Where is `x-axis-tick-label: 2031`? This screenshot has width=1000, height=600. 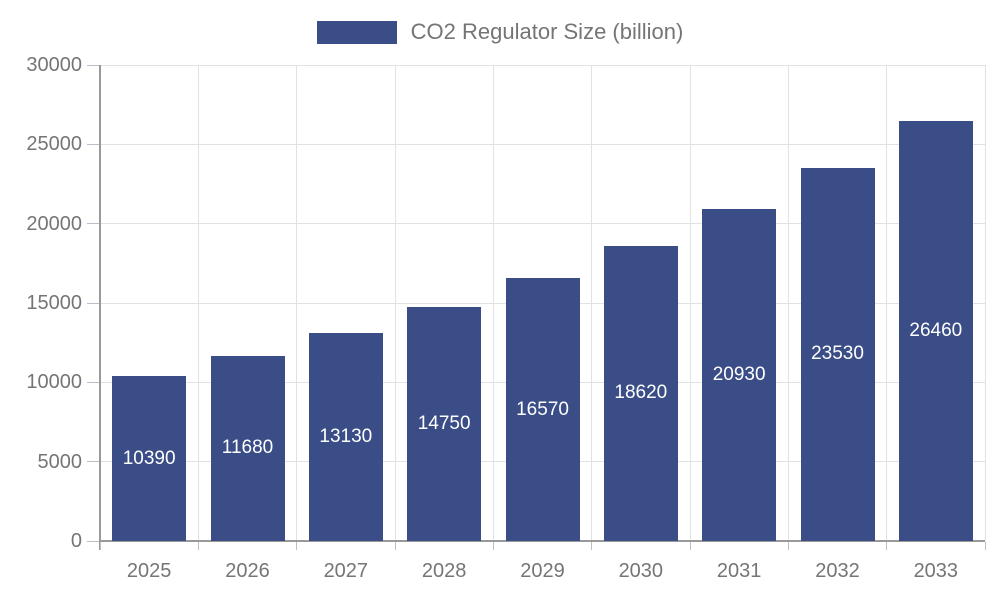 x-axis-tick-label: 2031 is located at coordinates (739, 571).